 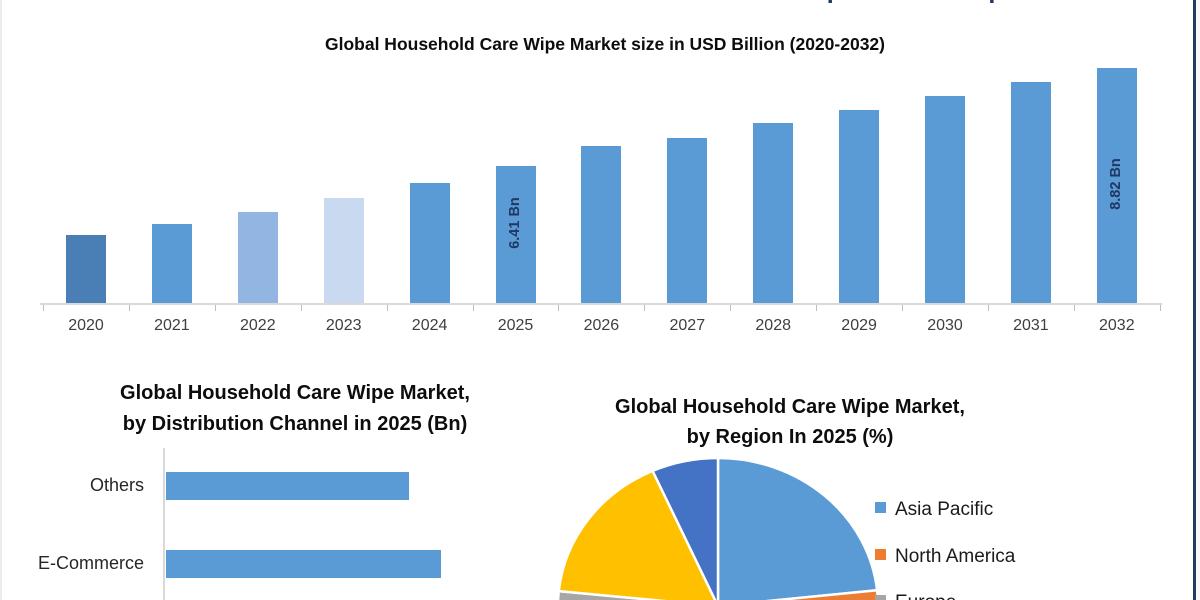 What do you see at coordinates (880, 507) in the screenshot?
I see `asia-pacific-swatch-icon` at bounding box center [880, 507].